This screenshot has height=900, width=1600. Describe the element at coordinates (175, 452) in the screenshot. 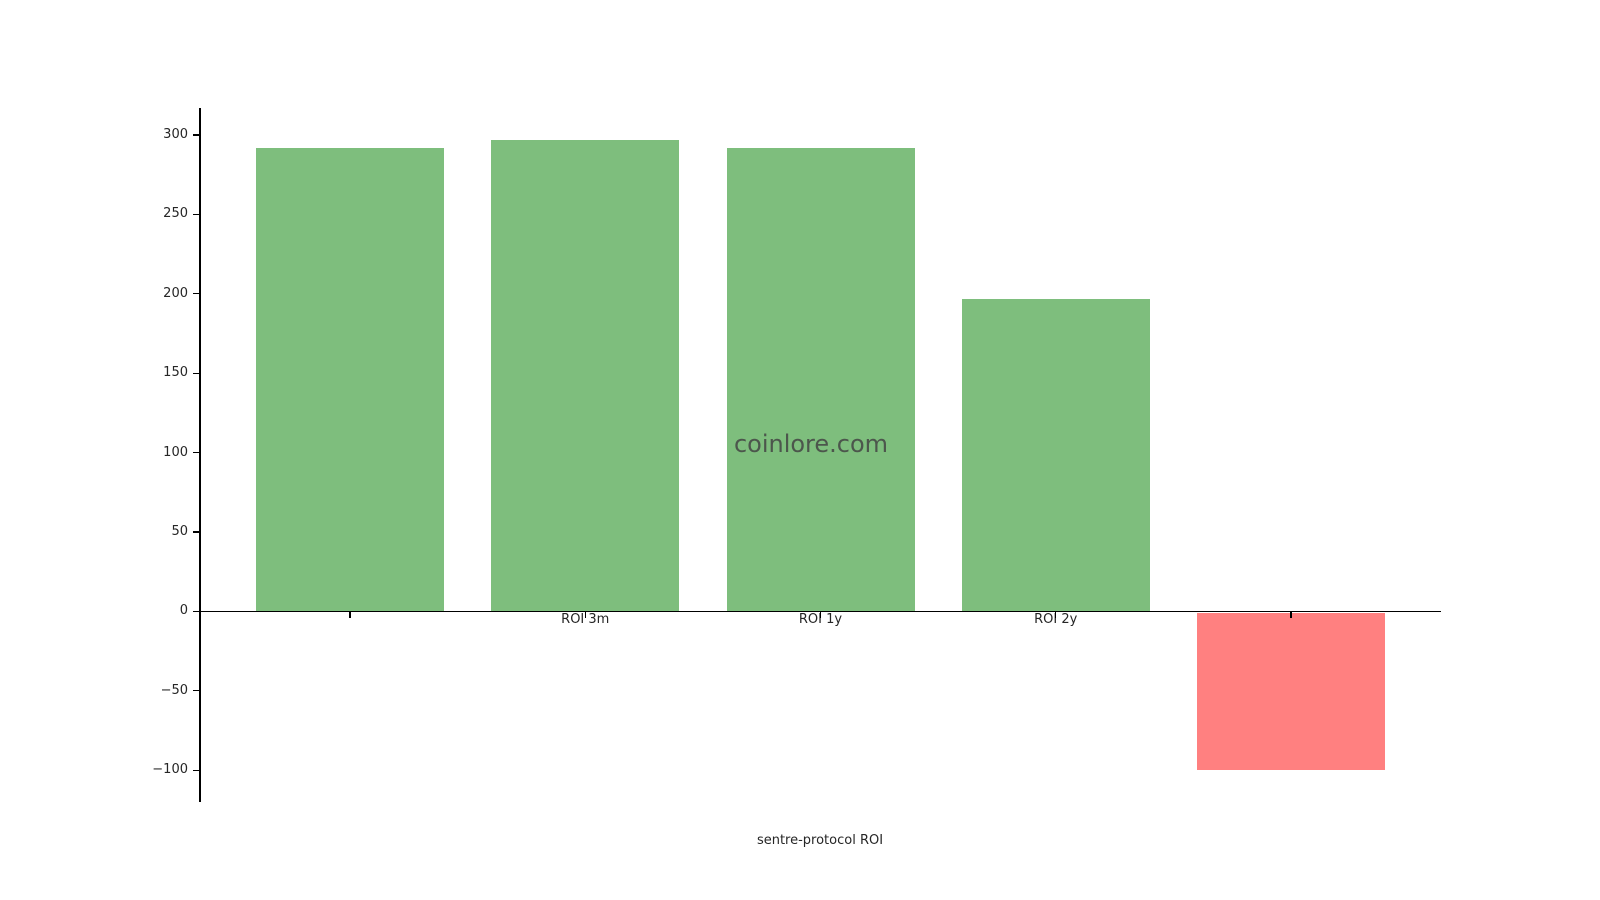

I see `y-tick-label: 100` at that location.